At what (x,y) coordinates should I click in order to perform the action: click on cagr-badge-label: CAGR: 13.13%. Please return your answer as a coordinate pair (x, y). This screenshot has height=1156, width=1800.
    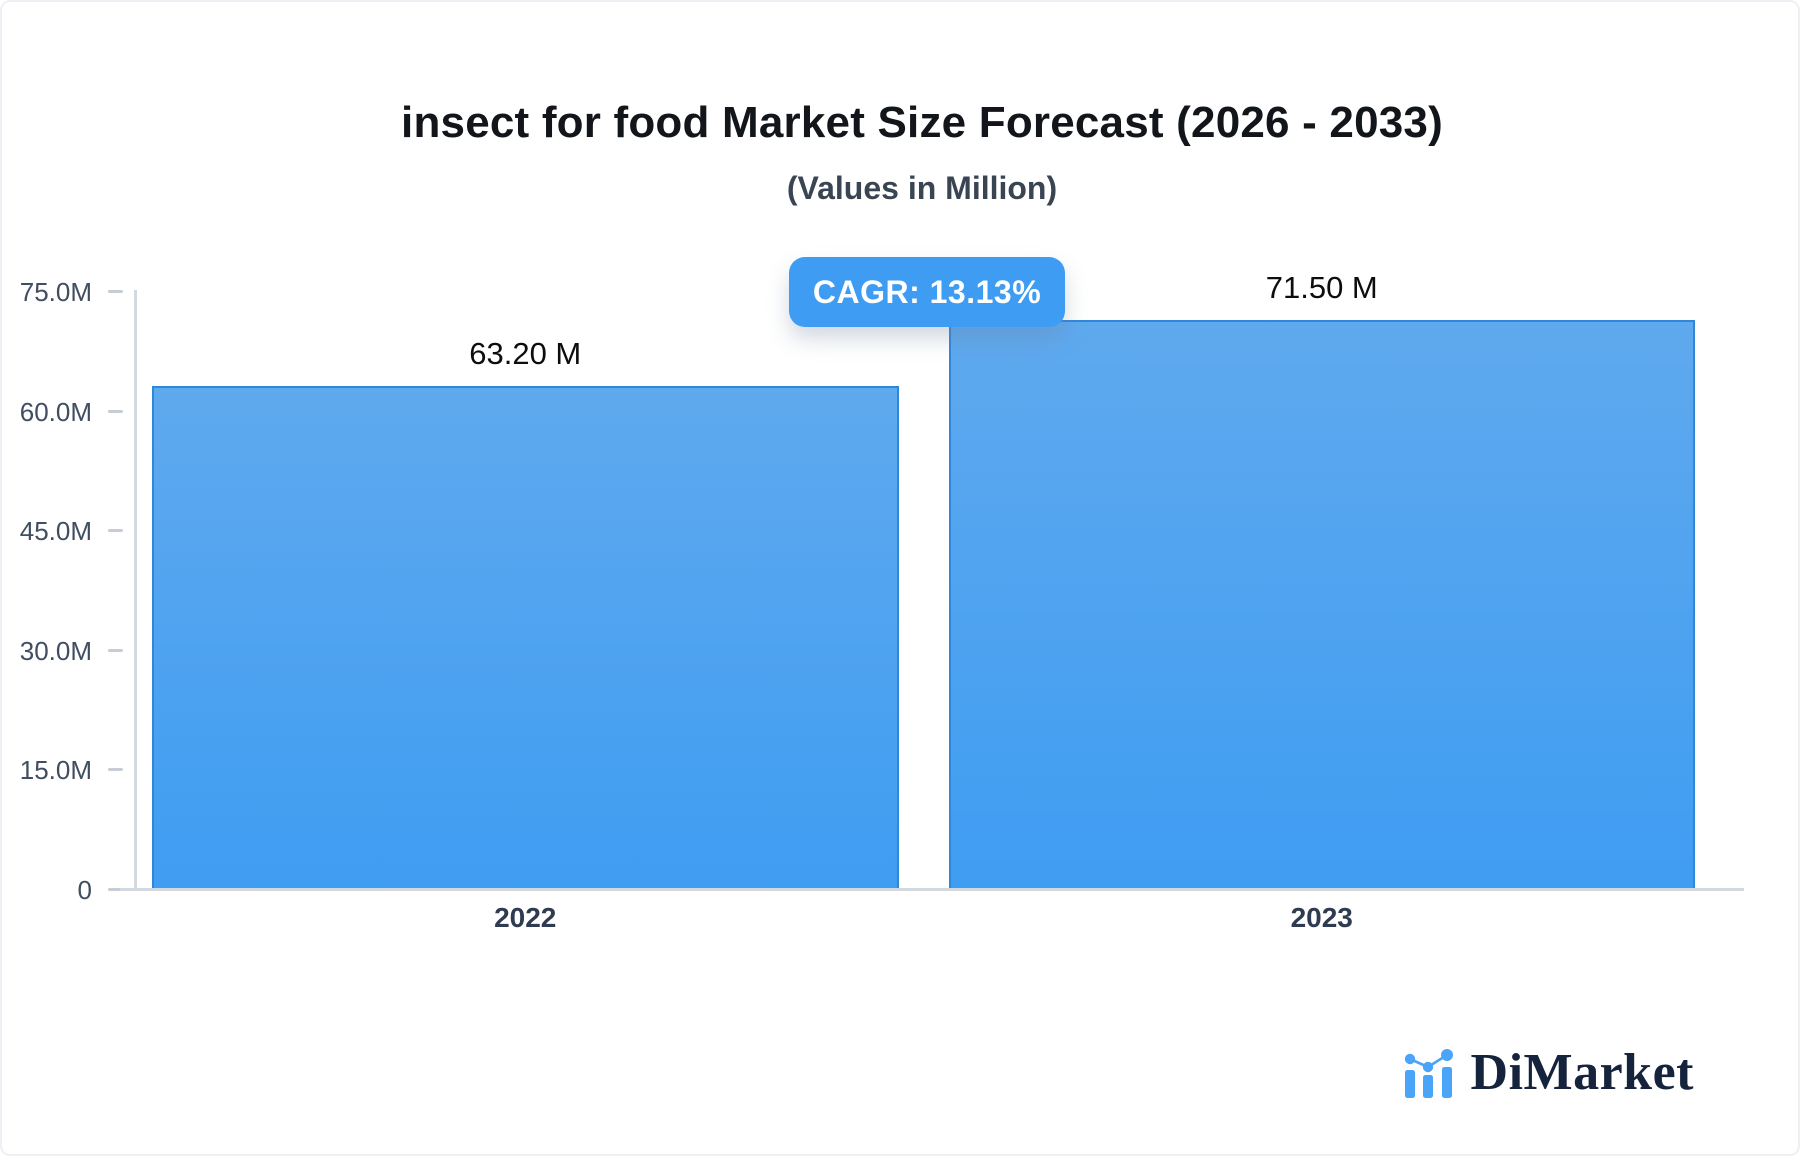
    Looking at the image, I should click on (927, 291).